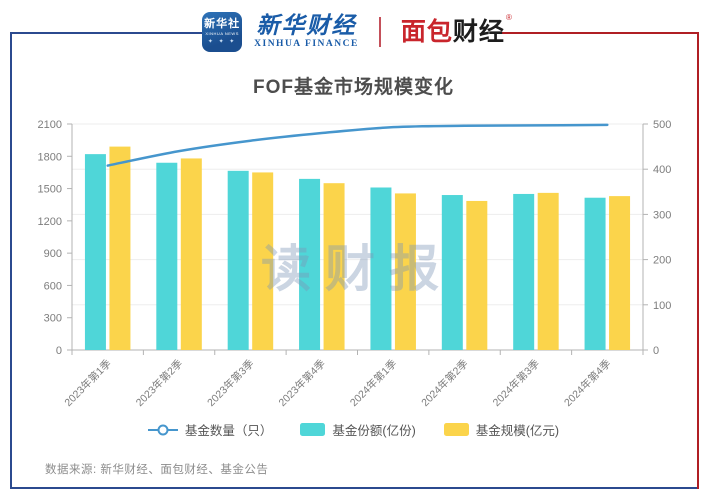  I want to click on bar-share-q6, so click(452, 272).